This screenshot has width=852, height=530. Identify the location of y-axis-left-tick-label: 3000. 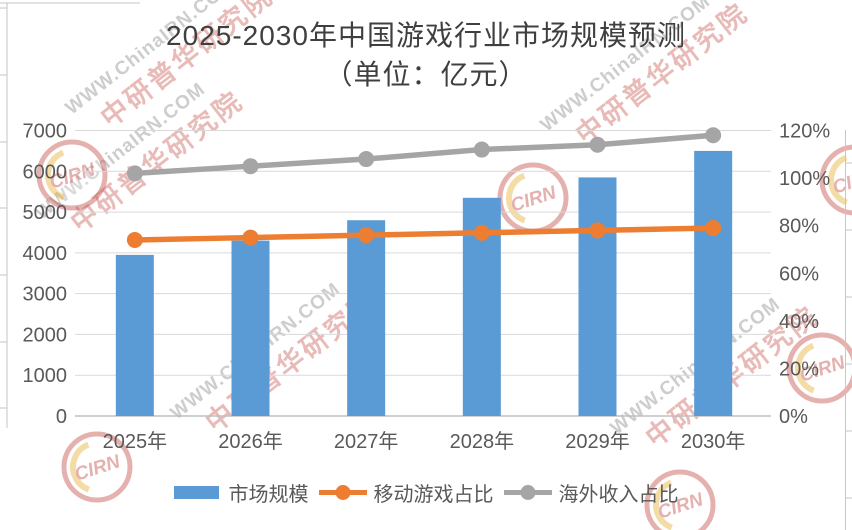
(45, 295).